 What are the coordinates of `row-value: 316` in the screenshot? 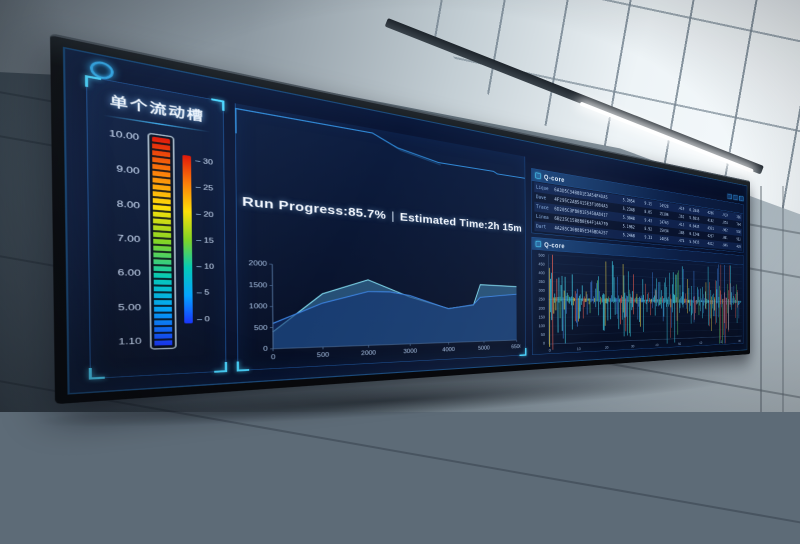 It's located at (735, 217).